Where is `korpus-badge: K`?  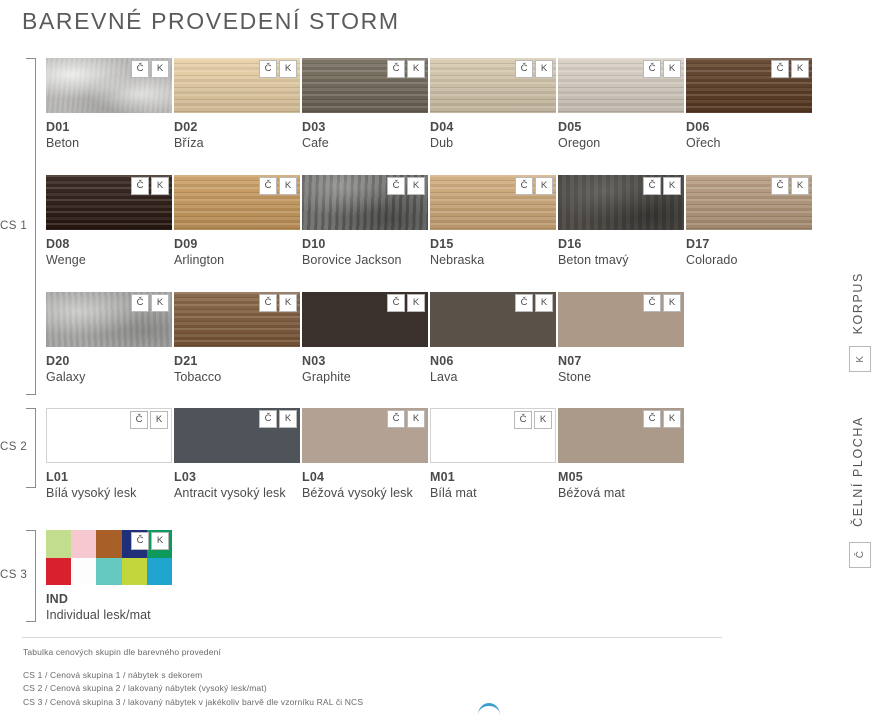 korpus-badge: K is located at coordinates (860, 359).